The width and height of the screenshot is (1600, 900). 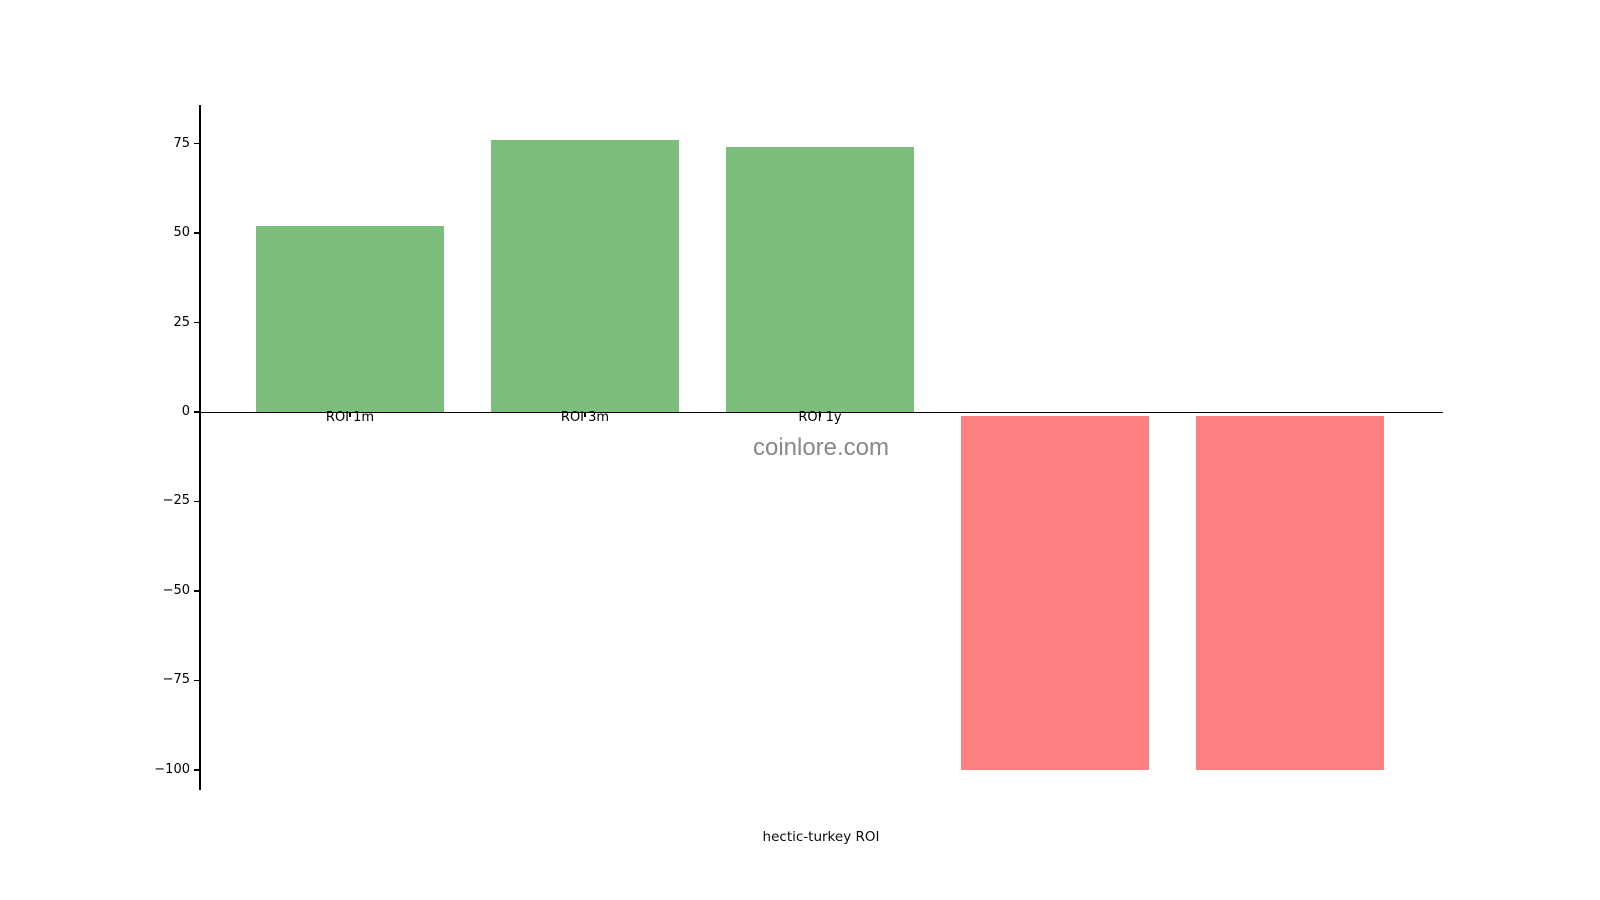 I want to click on y-axis-spine, so click(x=200, y=447).